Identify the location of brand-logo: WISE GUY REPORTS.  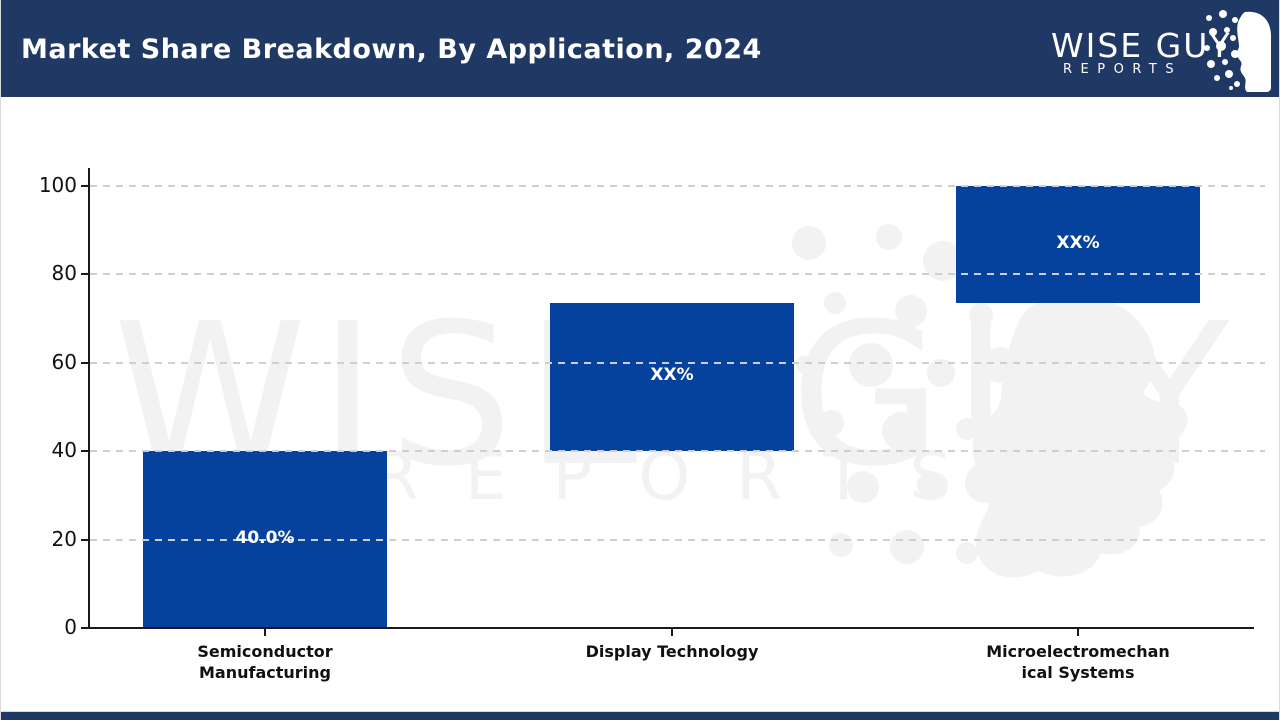
(1144, 49).